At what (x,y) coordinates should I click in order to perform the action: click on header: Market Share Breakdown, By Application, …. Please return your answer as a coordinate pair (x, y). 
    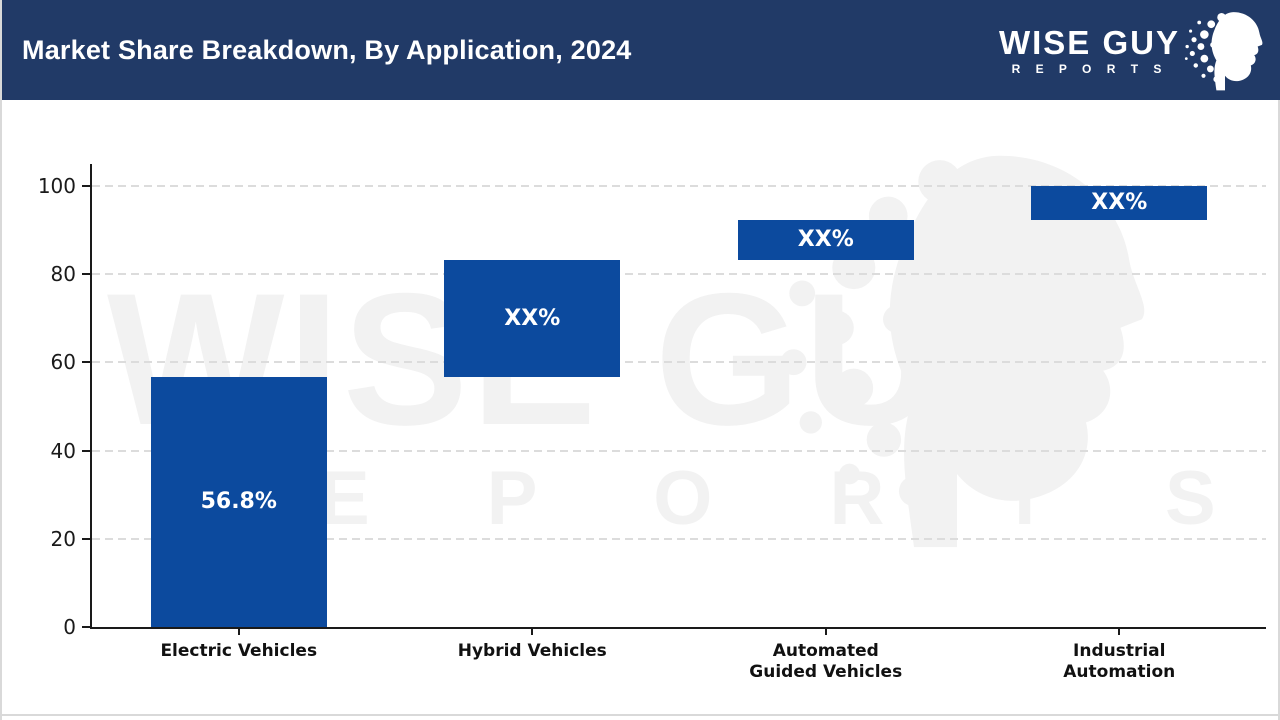
    Looking at the image, I should click on (641, 50).